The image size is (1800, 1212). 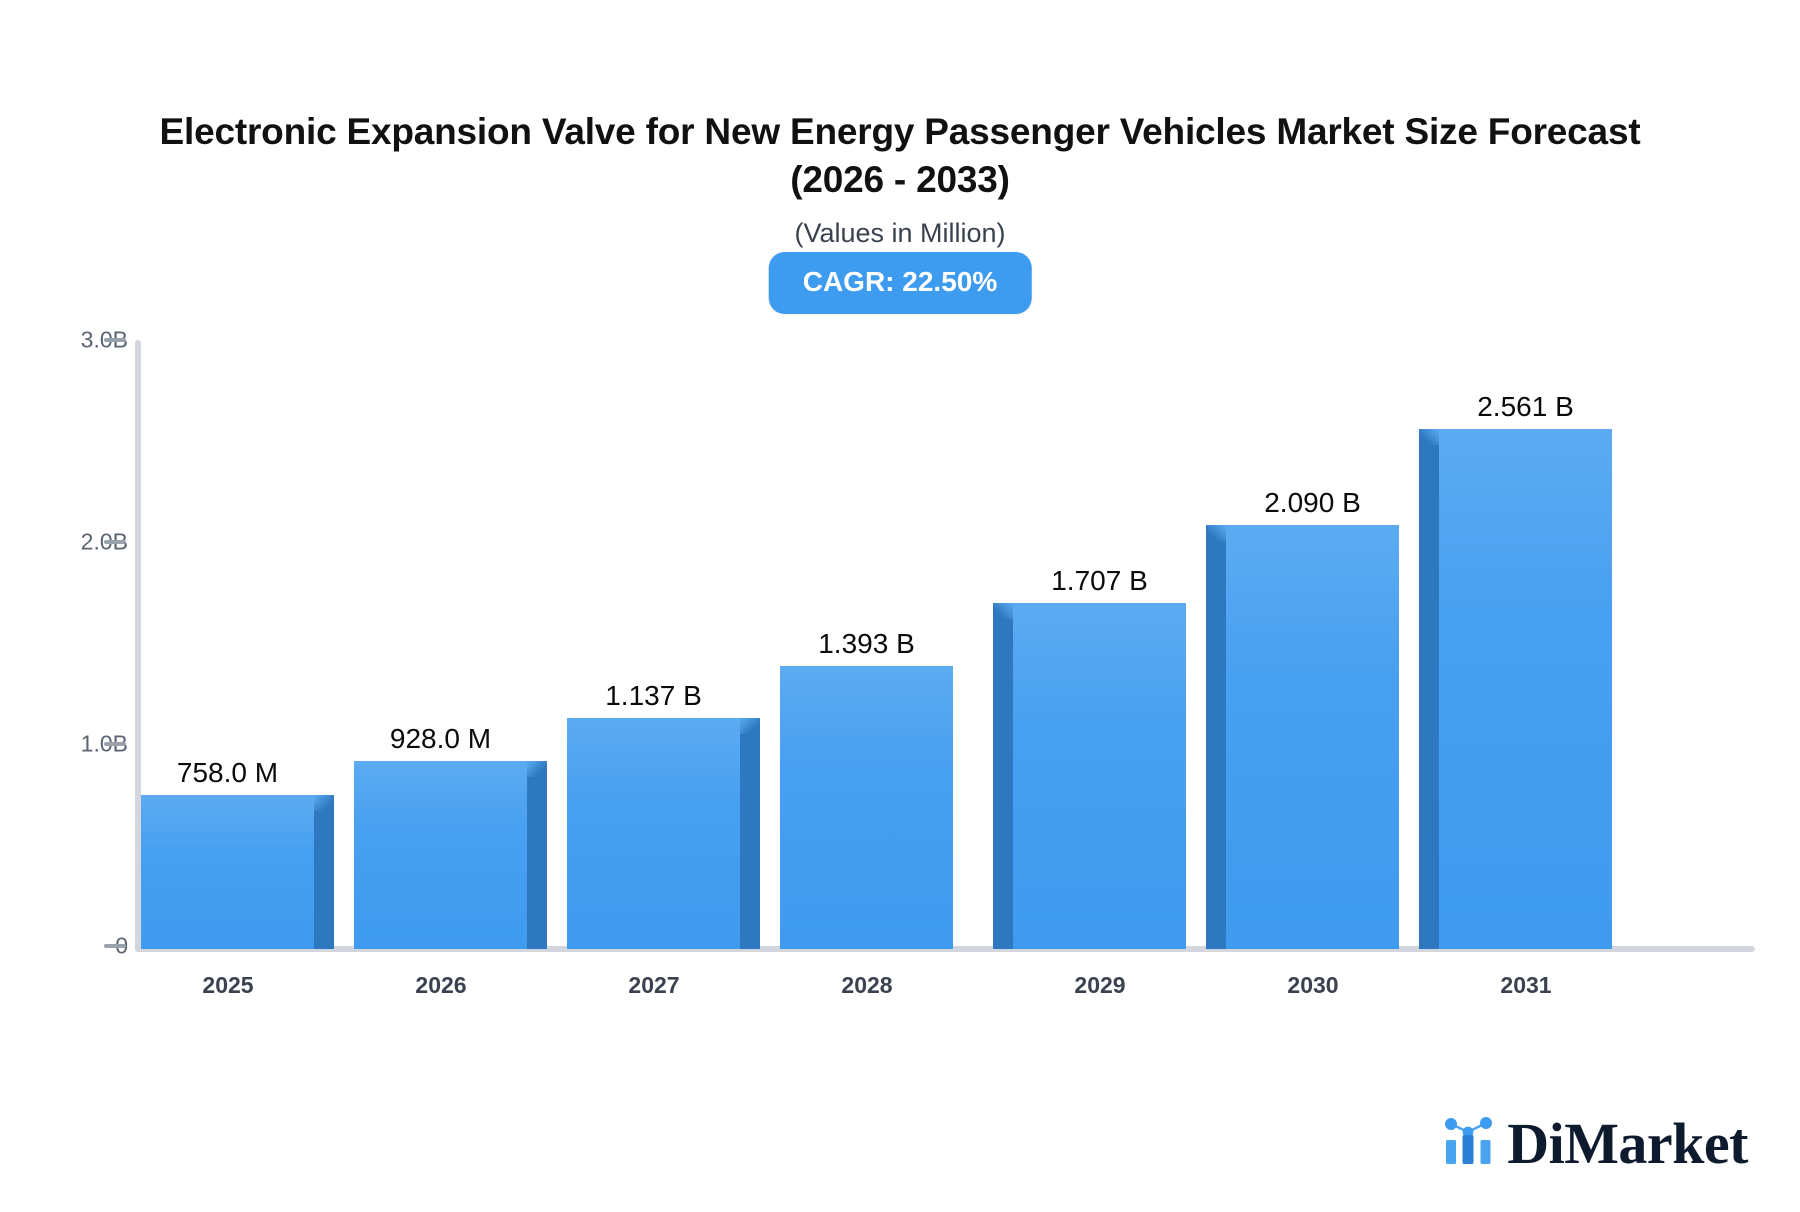 What do you see at coordinates (867, 985) in the screenshot?
I see `x-axis-tick-2028: 2028` at bounding box center [867, 985].